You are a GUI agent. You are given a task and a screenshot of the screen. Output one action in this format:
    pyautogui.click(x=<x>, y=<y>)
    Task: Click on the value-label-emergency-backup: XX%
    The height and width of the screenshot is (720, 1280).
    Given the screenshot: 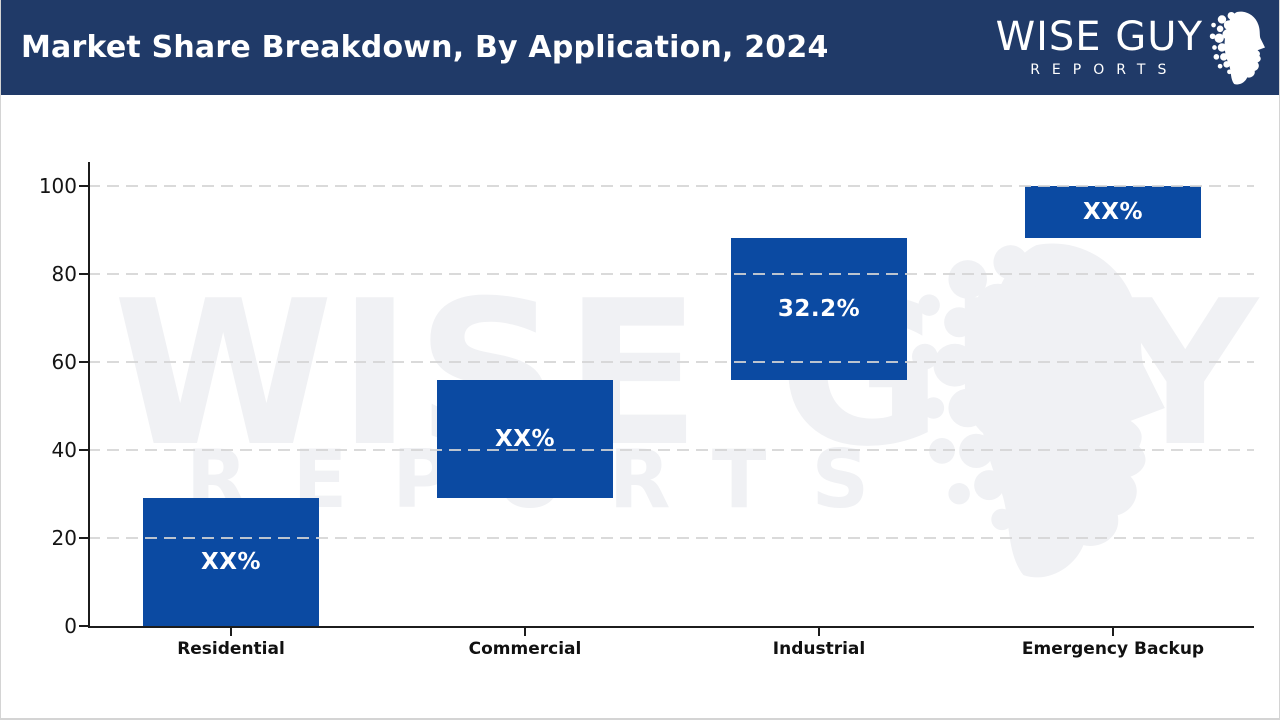 What is the action you would take?
    pyautogui.click(x=1112, y=211)
    